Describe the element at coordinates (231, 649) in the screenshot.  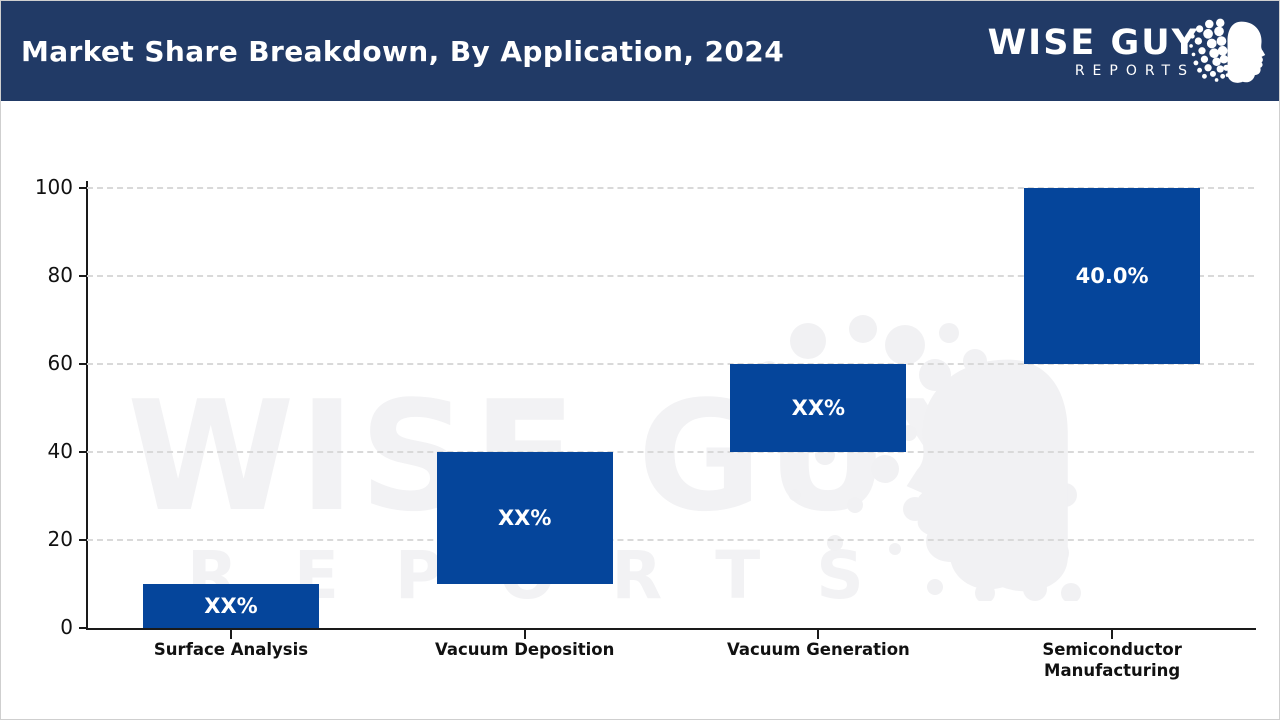
I see `category-label: Surface Analysis` at that location.